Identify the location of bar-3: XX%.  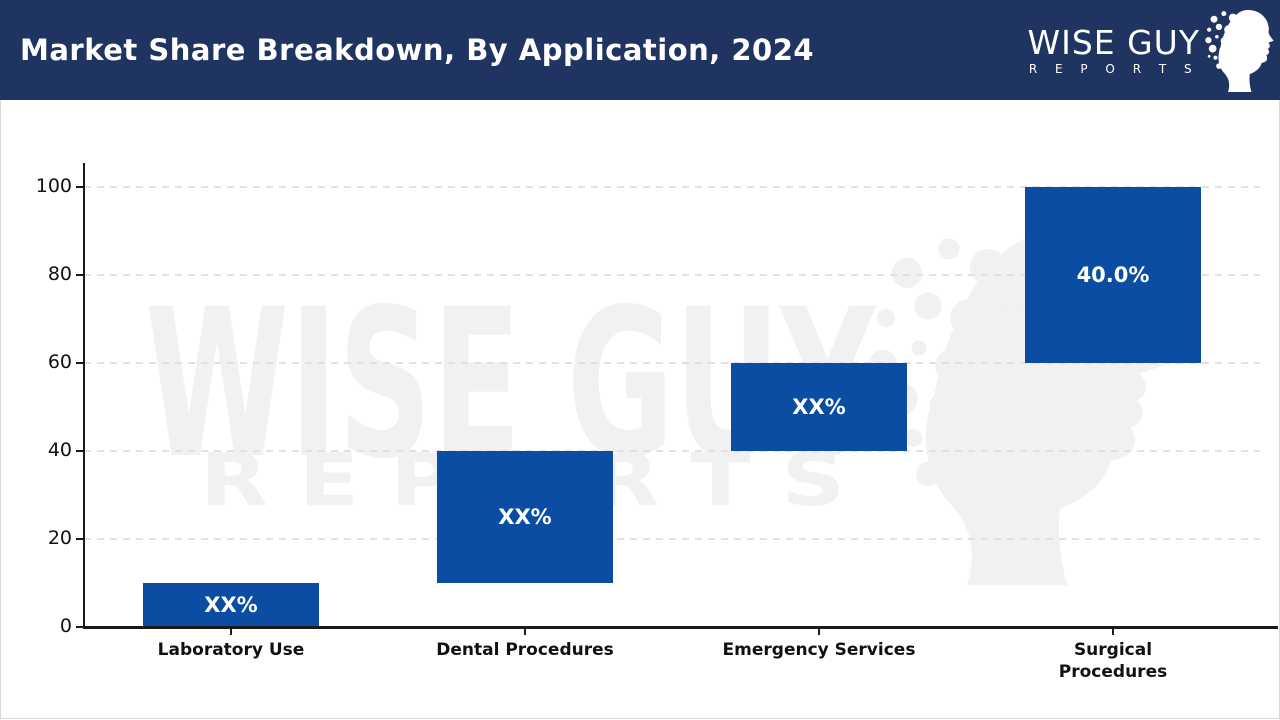
(819, 407).